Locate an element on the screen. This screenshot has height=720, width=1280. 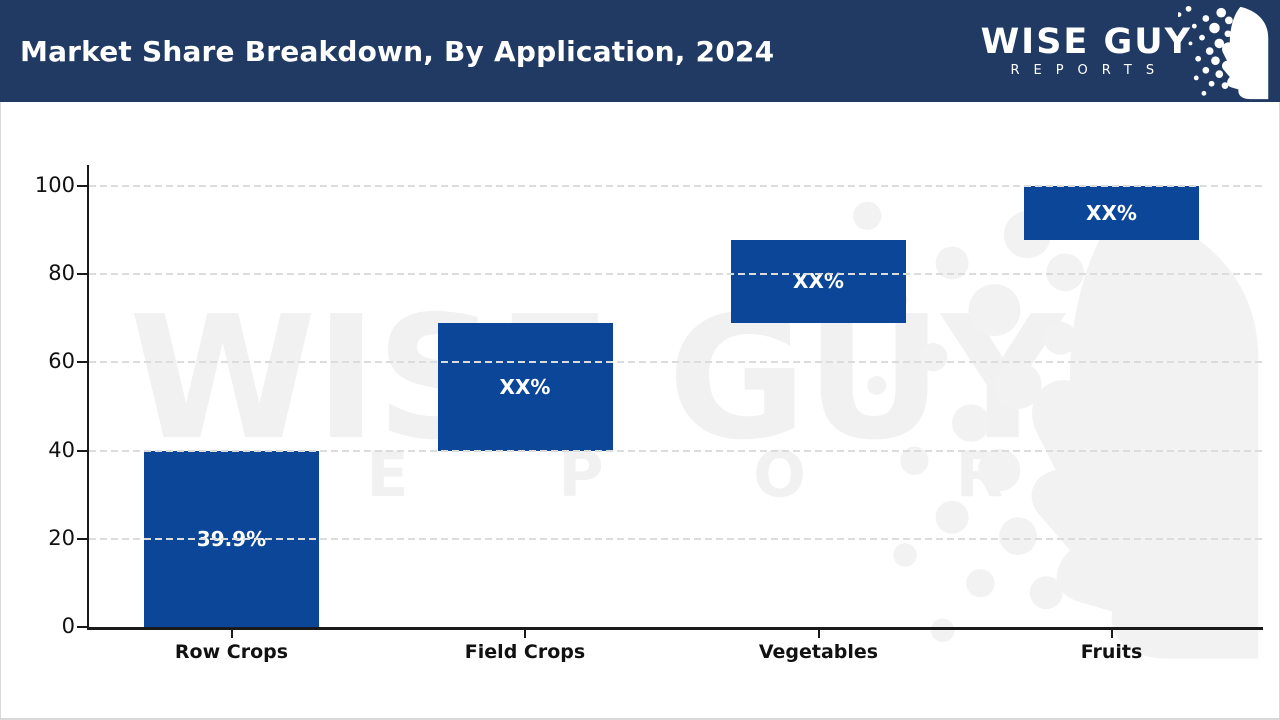
bar-field-crops: XX% is located at coordinates (525, 387).